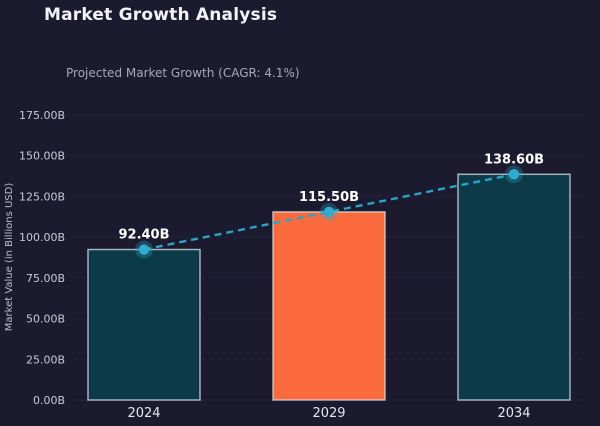 The height and width of the screenshot is (426, 600). Describe the element at coordinates (42, 115) in the screenshot. I see `y-axis-tick-label: 175.00B` at that location.